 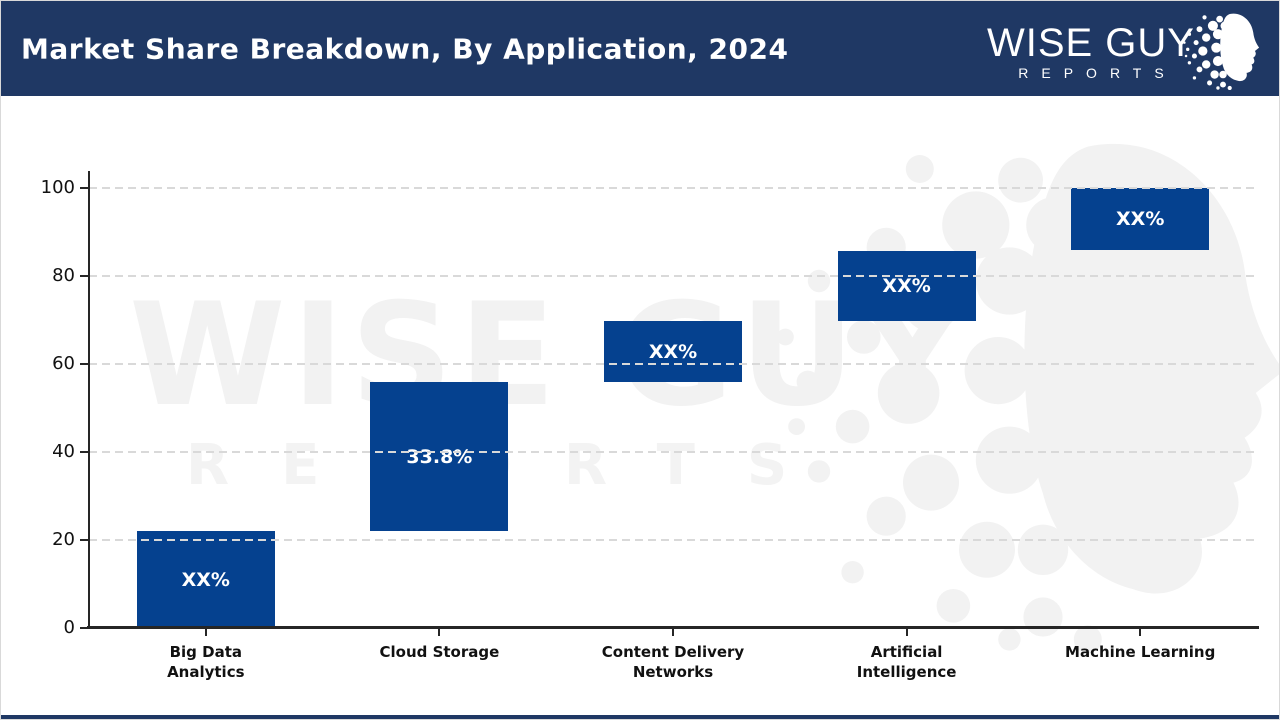 I want to click on logo-wordmark: WISE GUY, so click(x=1090, y=42).